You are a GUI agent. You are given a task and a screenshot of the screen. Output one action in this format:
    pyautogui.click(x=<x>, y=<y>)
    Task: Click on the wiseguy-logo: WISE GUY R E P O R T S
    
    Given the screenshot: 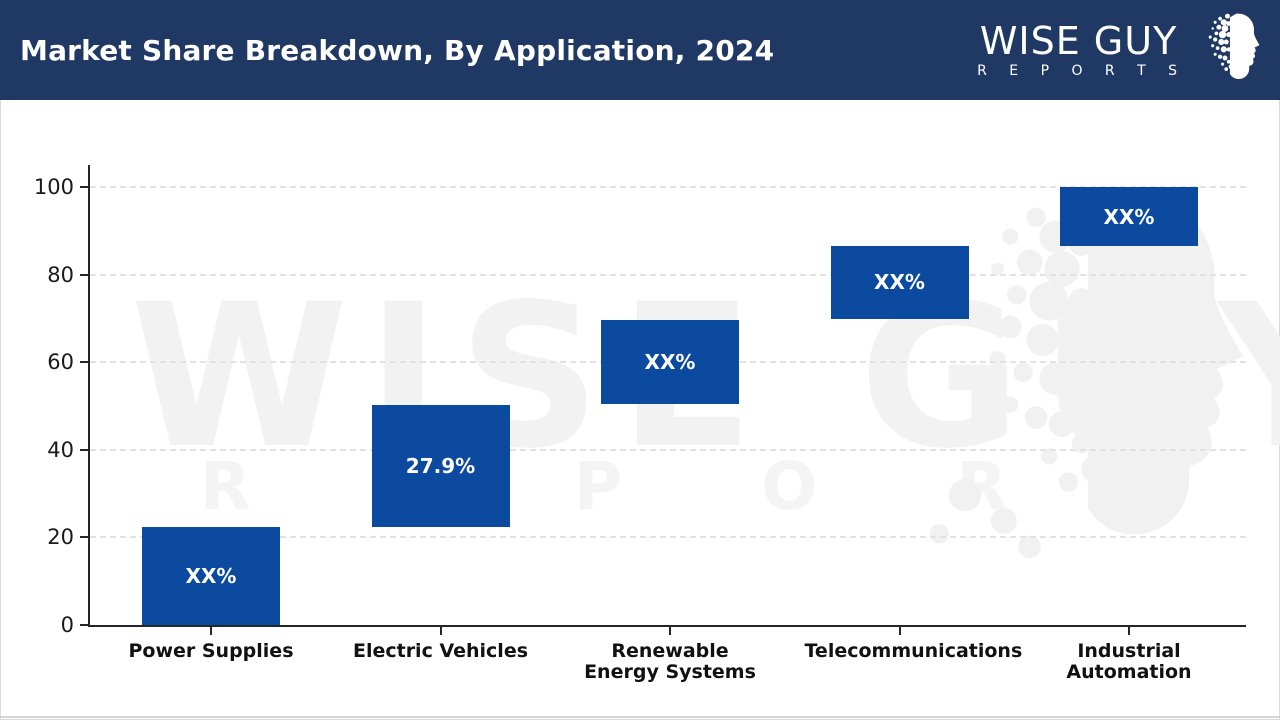 What is the action you would take?
    pyautogui.click(x=1116, y=50)
    